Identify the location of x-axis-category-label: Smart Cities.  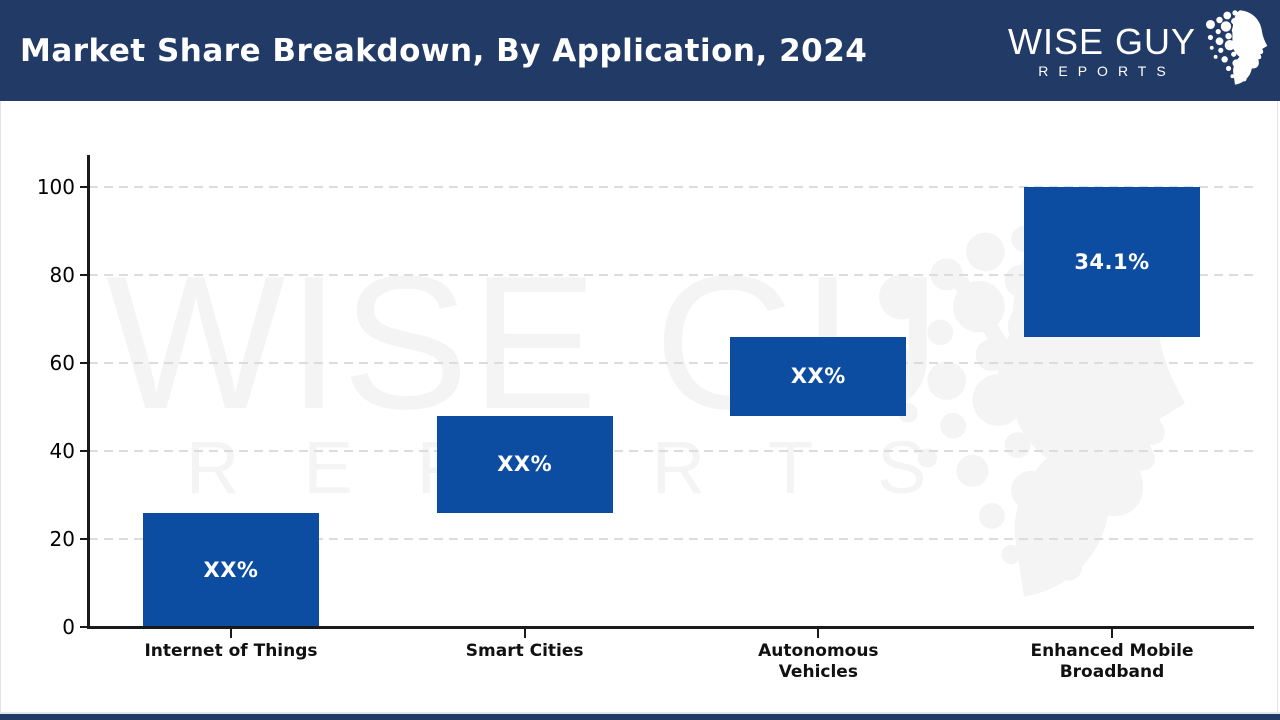
(524, 651).